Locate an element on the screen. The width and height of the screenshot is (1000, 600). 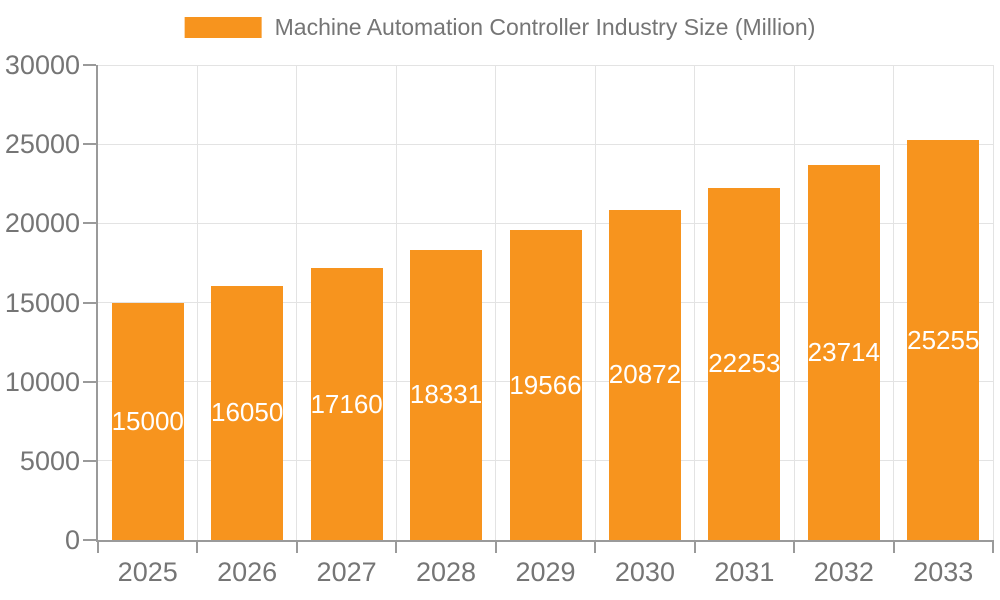
y-axis-line is located at coordinates (97, 303).